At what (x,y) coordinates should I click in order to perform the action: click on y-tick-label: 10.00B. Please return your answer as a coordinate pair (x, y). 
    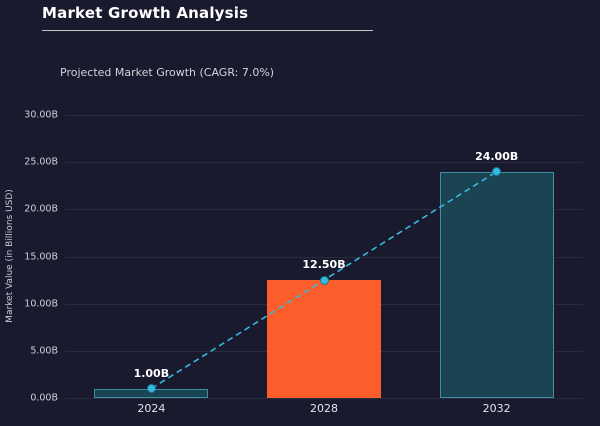
    Looking at the image, I should click on (41, 304).